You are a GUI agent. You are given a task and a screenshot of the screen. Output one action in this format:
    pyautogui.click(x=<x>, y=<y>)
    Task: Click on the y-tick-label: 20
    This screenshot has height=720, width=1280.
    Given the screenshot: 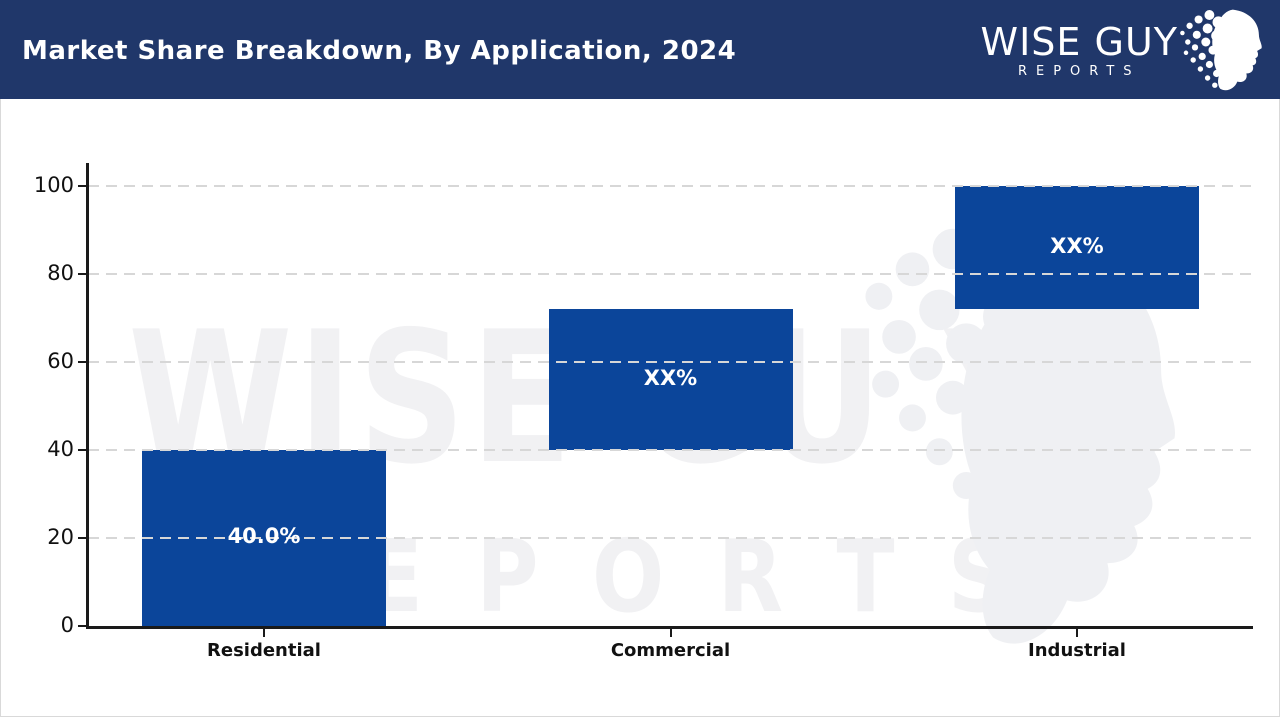 What is the action you would take?
    pyautogui.click(x=60, y=537)
    